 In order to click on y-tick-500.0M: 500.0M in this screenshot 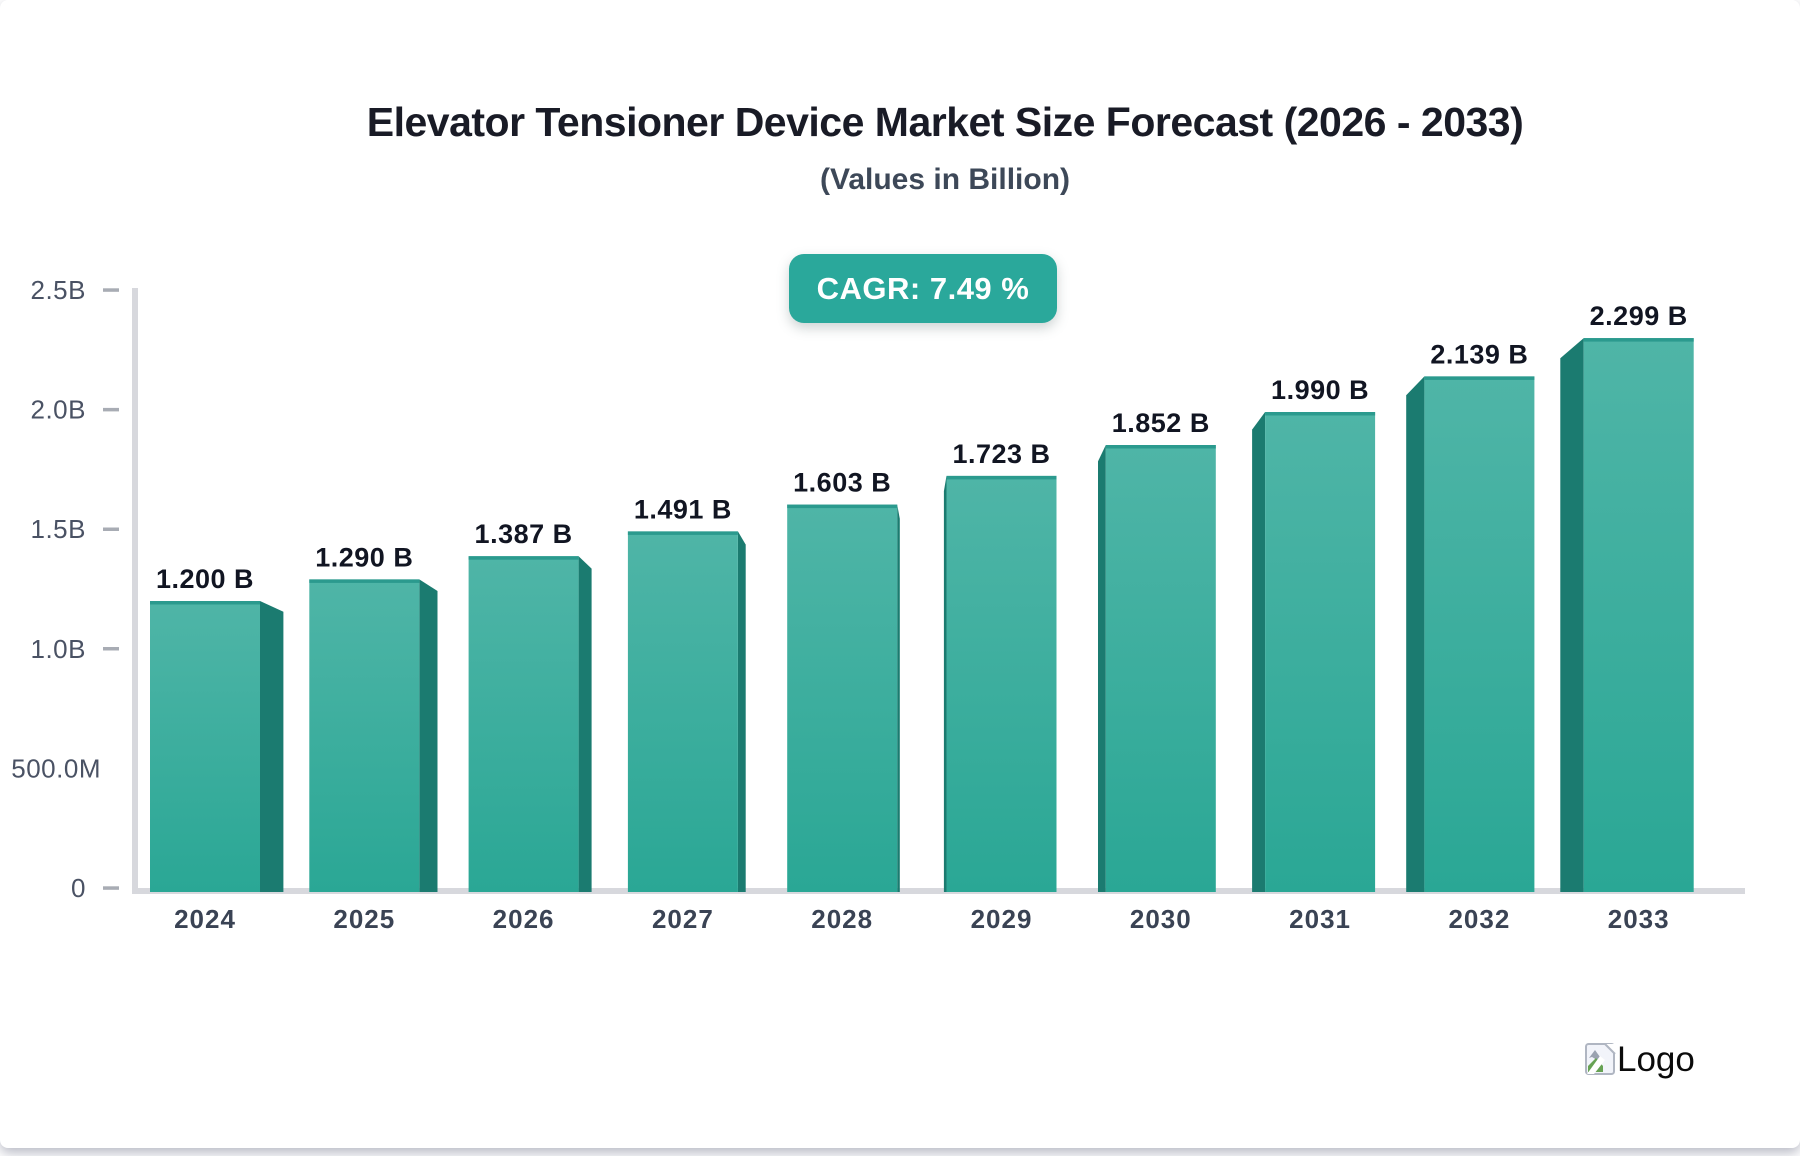, I will do `click(56, 768)`.